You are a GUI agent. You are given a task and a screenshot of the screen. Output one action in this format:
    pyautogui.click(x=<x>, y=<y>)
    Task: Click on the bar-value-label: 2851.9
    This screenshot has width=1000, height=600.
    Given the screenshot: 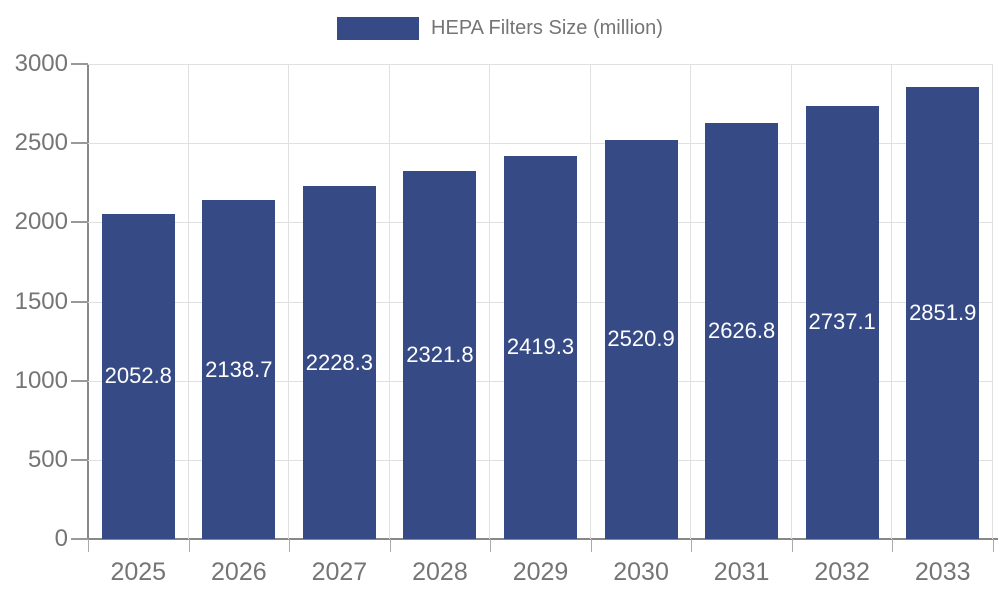 What is the action you would take?
    pyautogui.click(x=943, y=313)
    